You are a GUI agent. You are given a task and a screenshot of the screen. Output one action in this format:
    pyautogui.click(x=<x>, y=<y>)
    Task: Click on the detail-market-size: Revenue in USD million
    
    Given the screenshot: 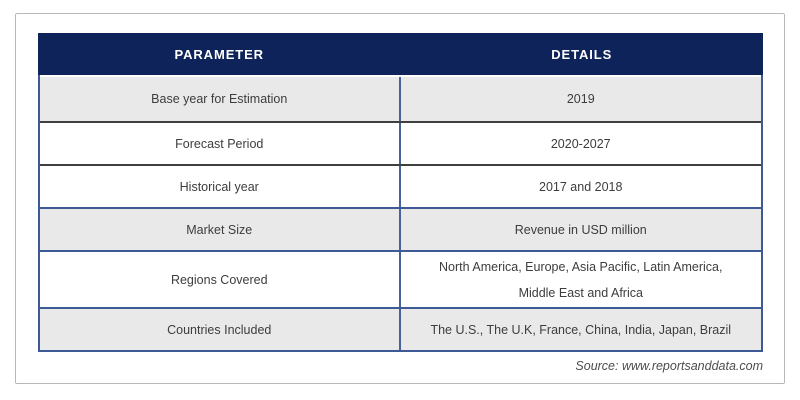 What is the action you would take?
    pyautogui.click(x=580, y=229)
    